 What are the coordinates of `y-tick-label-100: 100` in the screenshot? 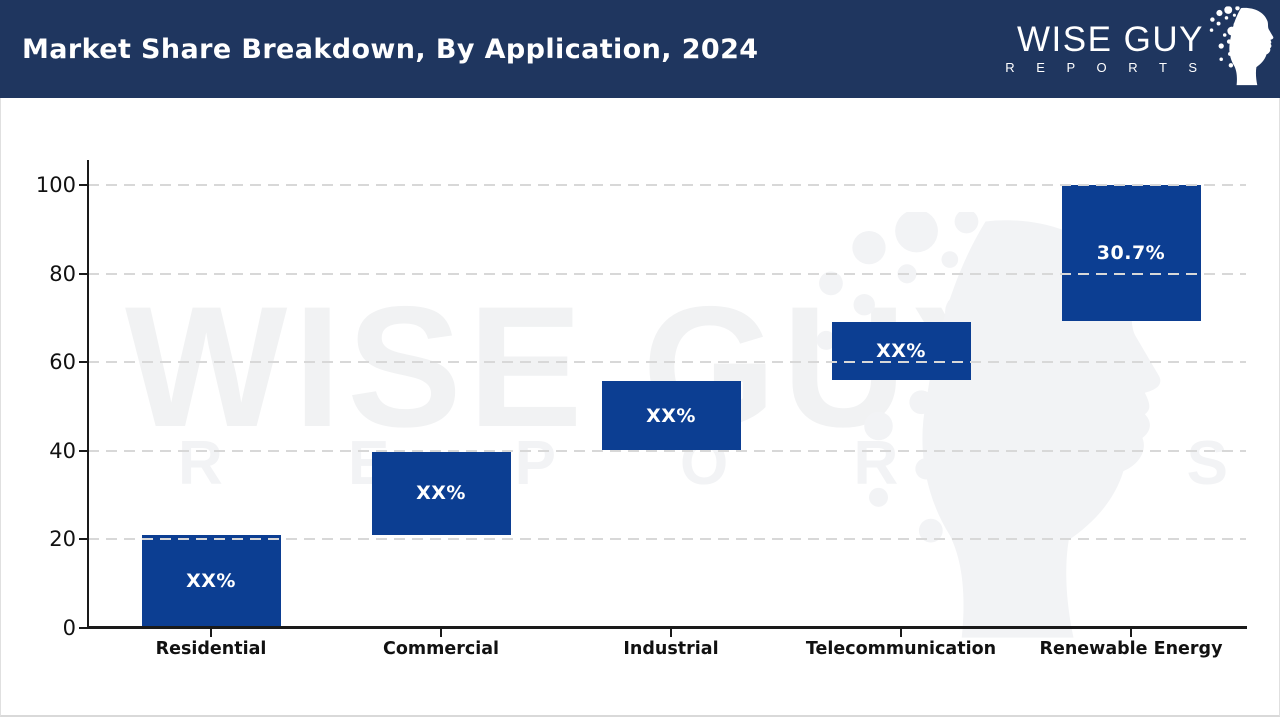 It's located at (55, 185).